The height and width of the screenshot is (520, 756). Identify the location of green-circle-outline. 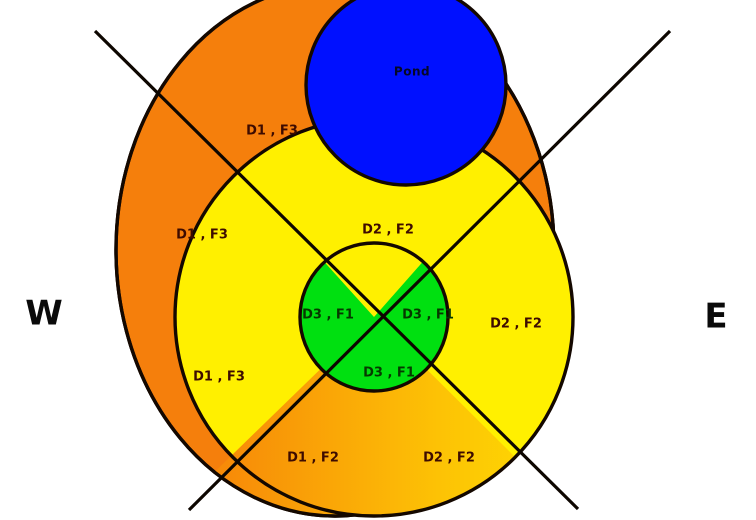
(374, 317).